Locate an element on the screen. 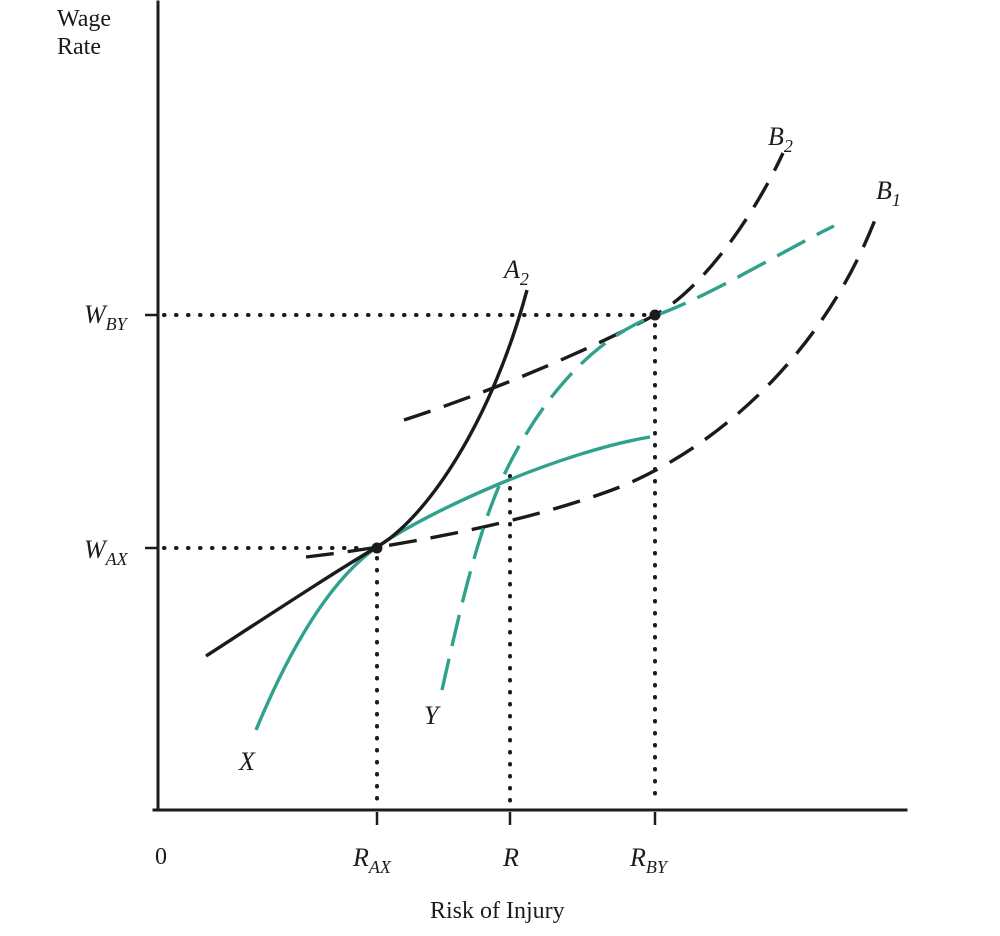 The width and height of the screenshot is (1000, 936). curve-label-b2: B2 is located at coordinates (780, 139).